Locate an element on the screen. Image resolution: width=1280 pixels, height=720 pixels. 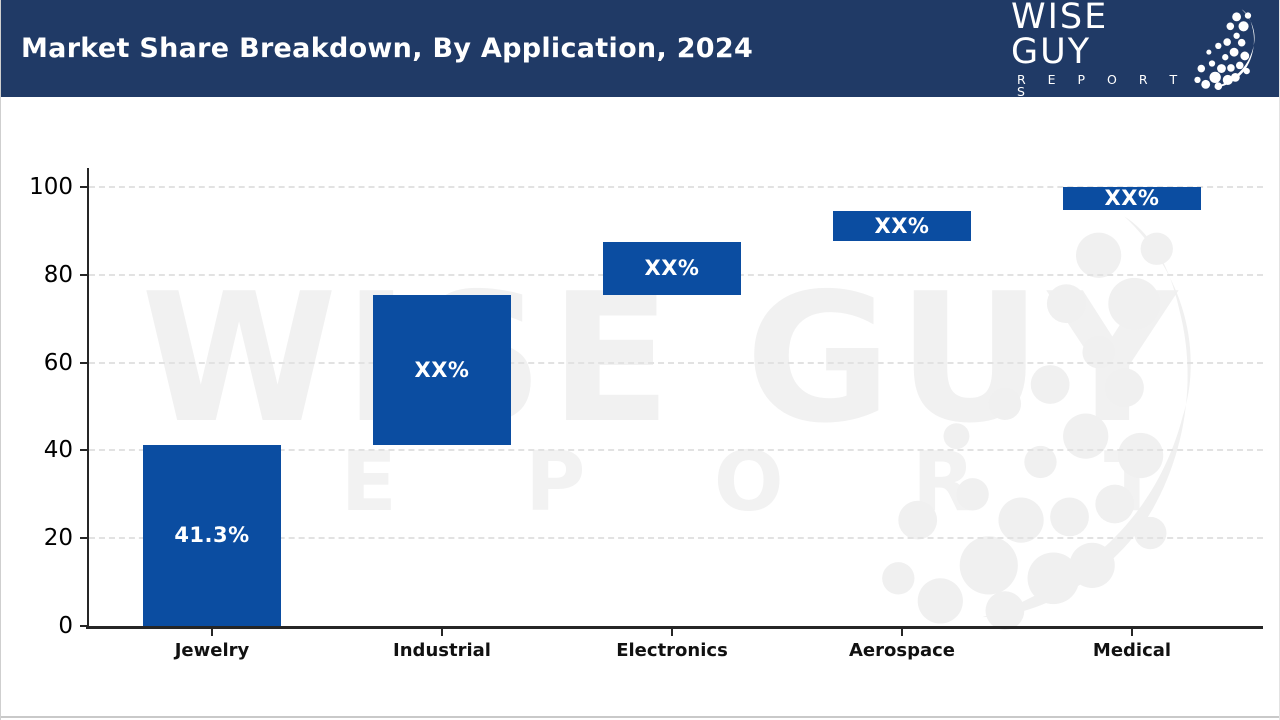
watermark-head-icon is located at coordinates (1036, 423).